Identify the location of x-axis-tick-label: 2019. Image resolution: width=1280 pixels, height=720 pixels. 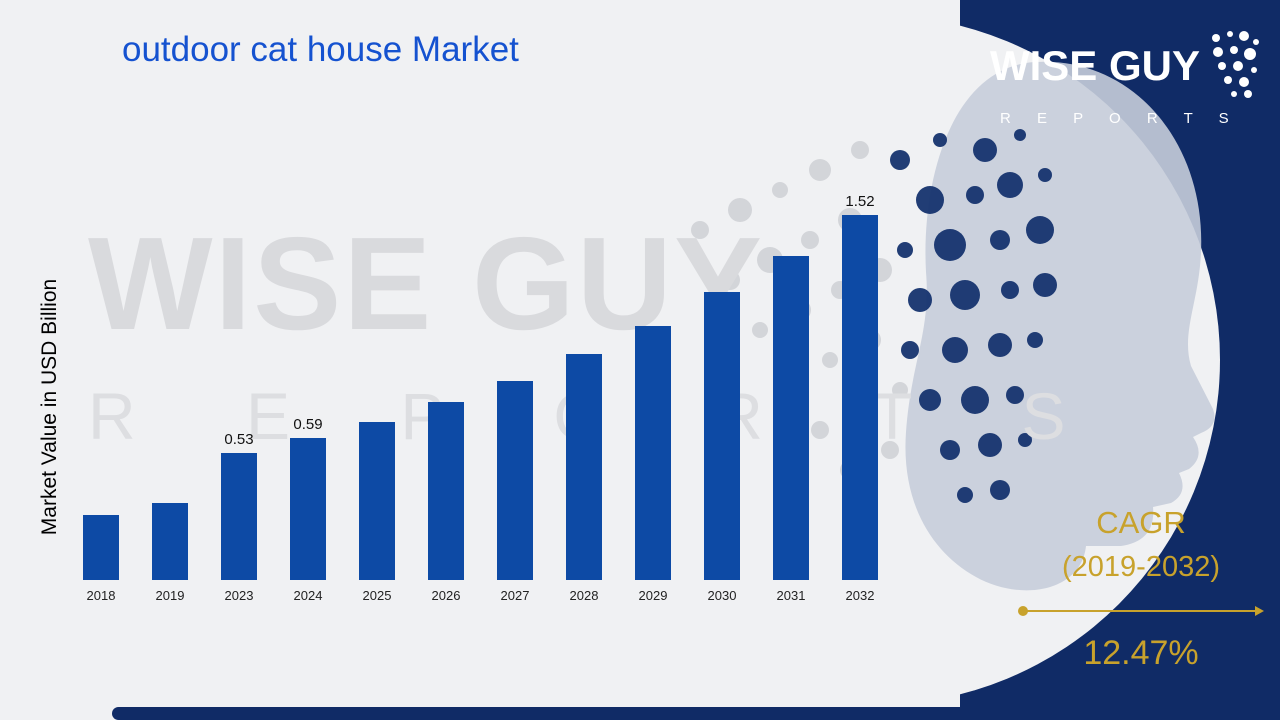
(170, 595).